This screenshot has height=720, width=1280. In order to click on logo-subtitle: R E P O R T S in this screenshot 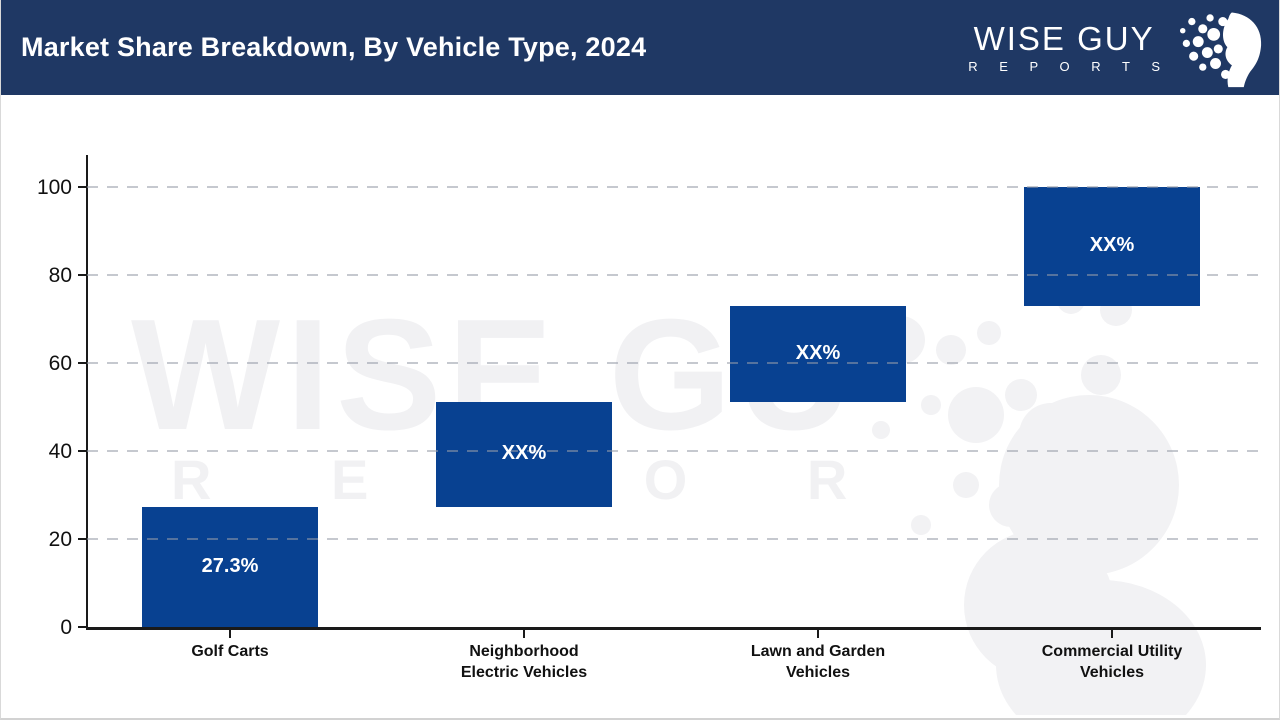, I will do `click(1068, 66)`.